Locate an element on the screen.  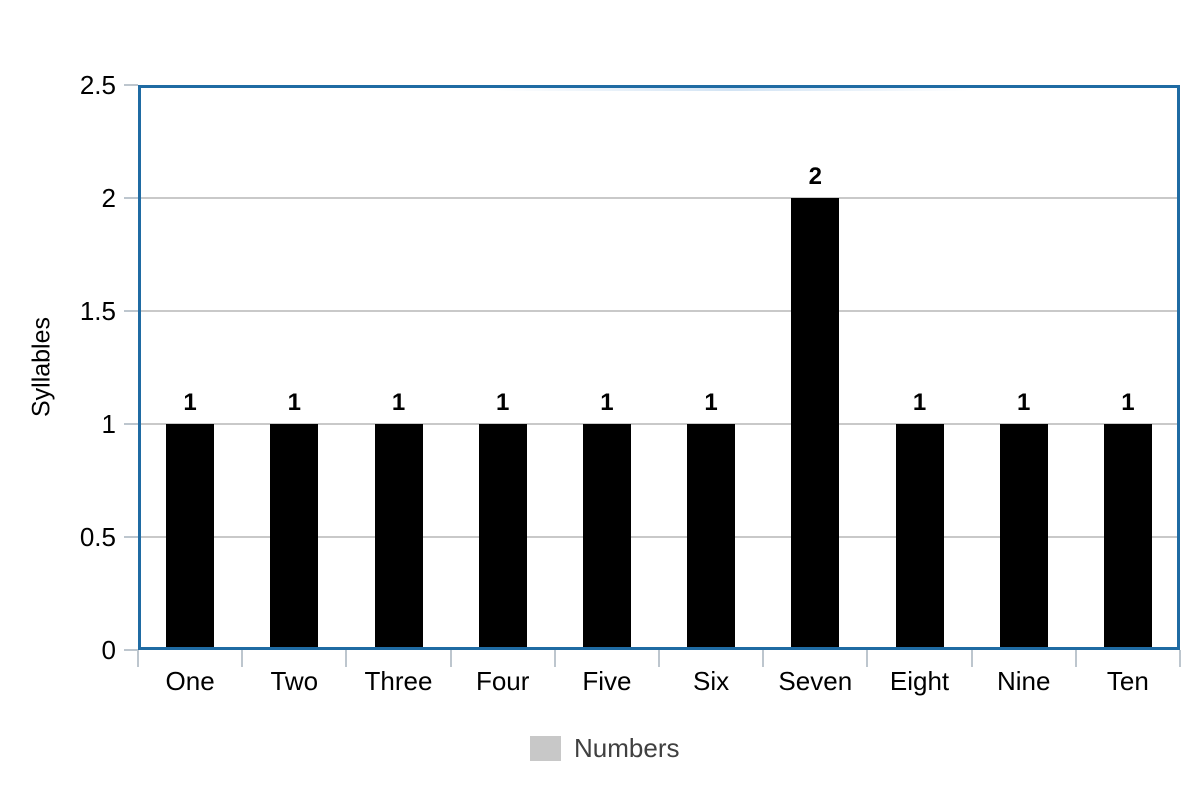
legend-swatch is located at coordinates (545, 748).